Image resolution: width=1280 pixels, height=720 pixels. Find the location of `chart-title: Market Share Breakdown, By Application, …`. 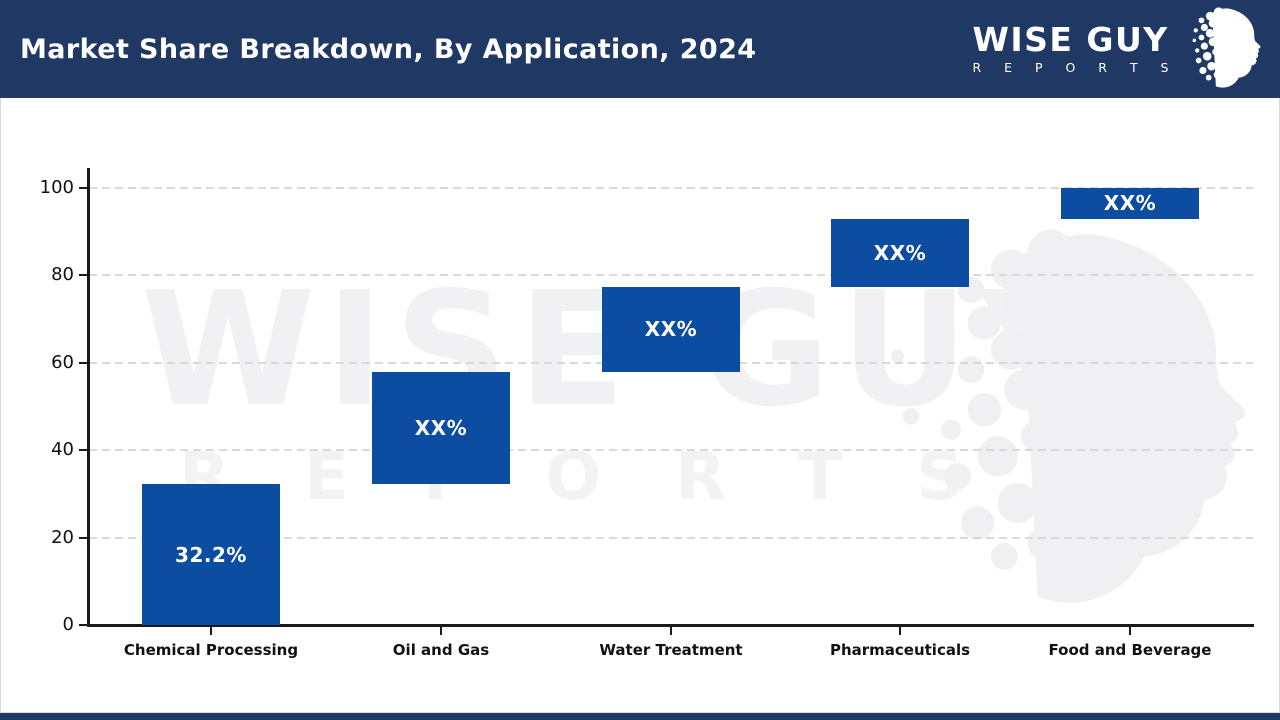

chart-title: Market Share Breakdown, By Application, … is located at coordinates (388, 49).